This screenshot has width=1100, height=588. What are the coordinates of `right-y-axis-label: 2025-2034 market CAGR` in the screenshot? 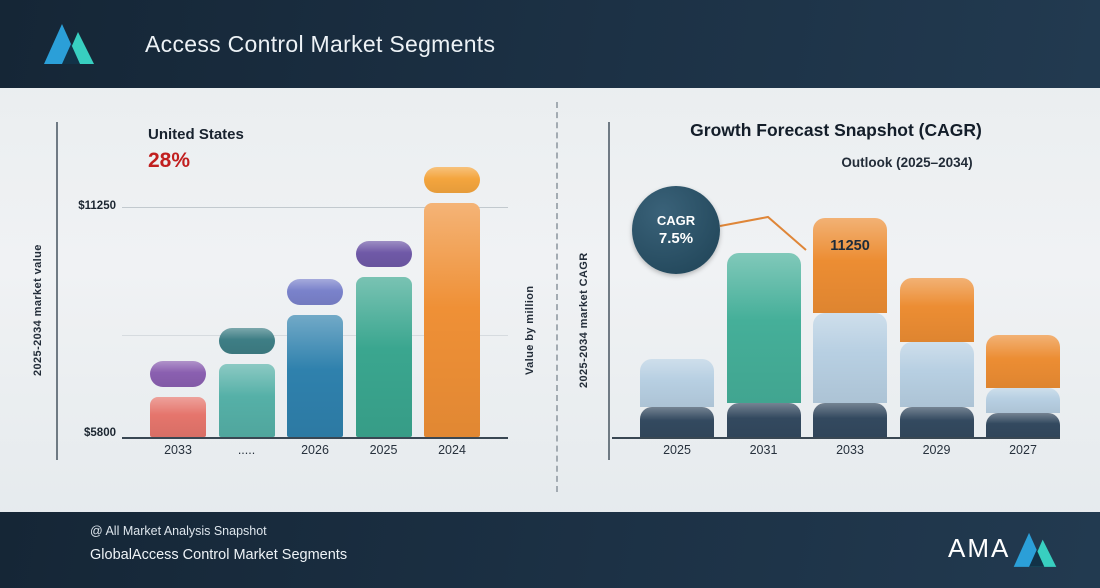 It's located at (584, 320).